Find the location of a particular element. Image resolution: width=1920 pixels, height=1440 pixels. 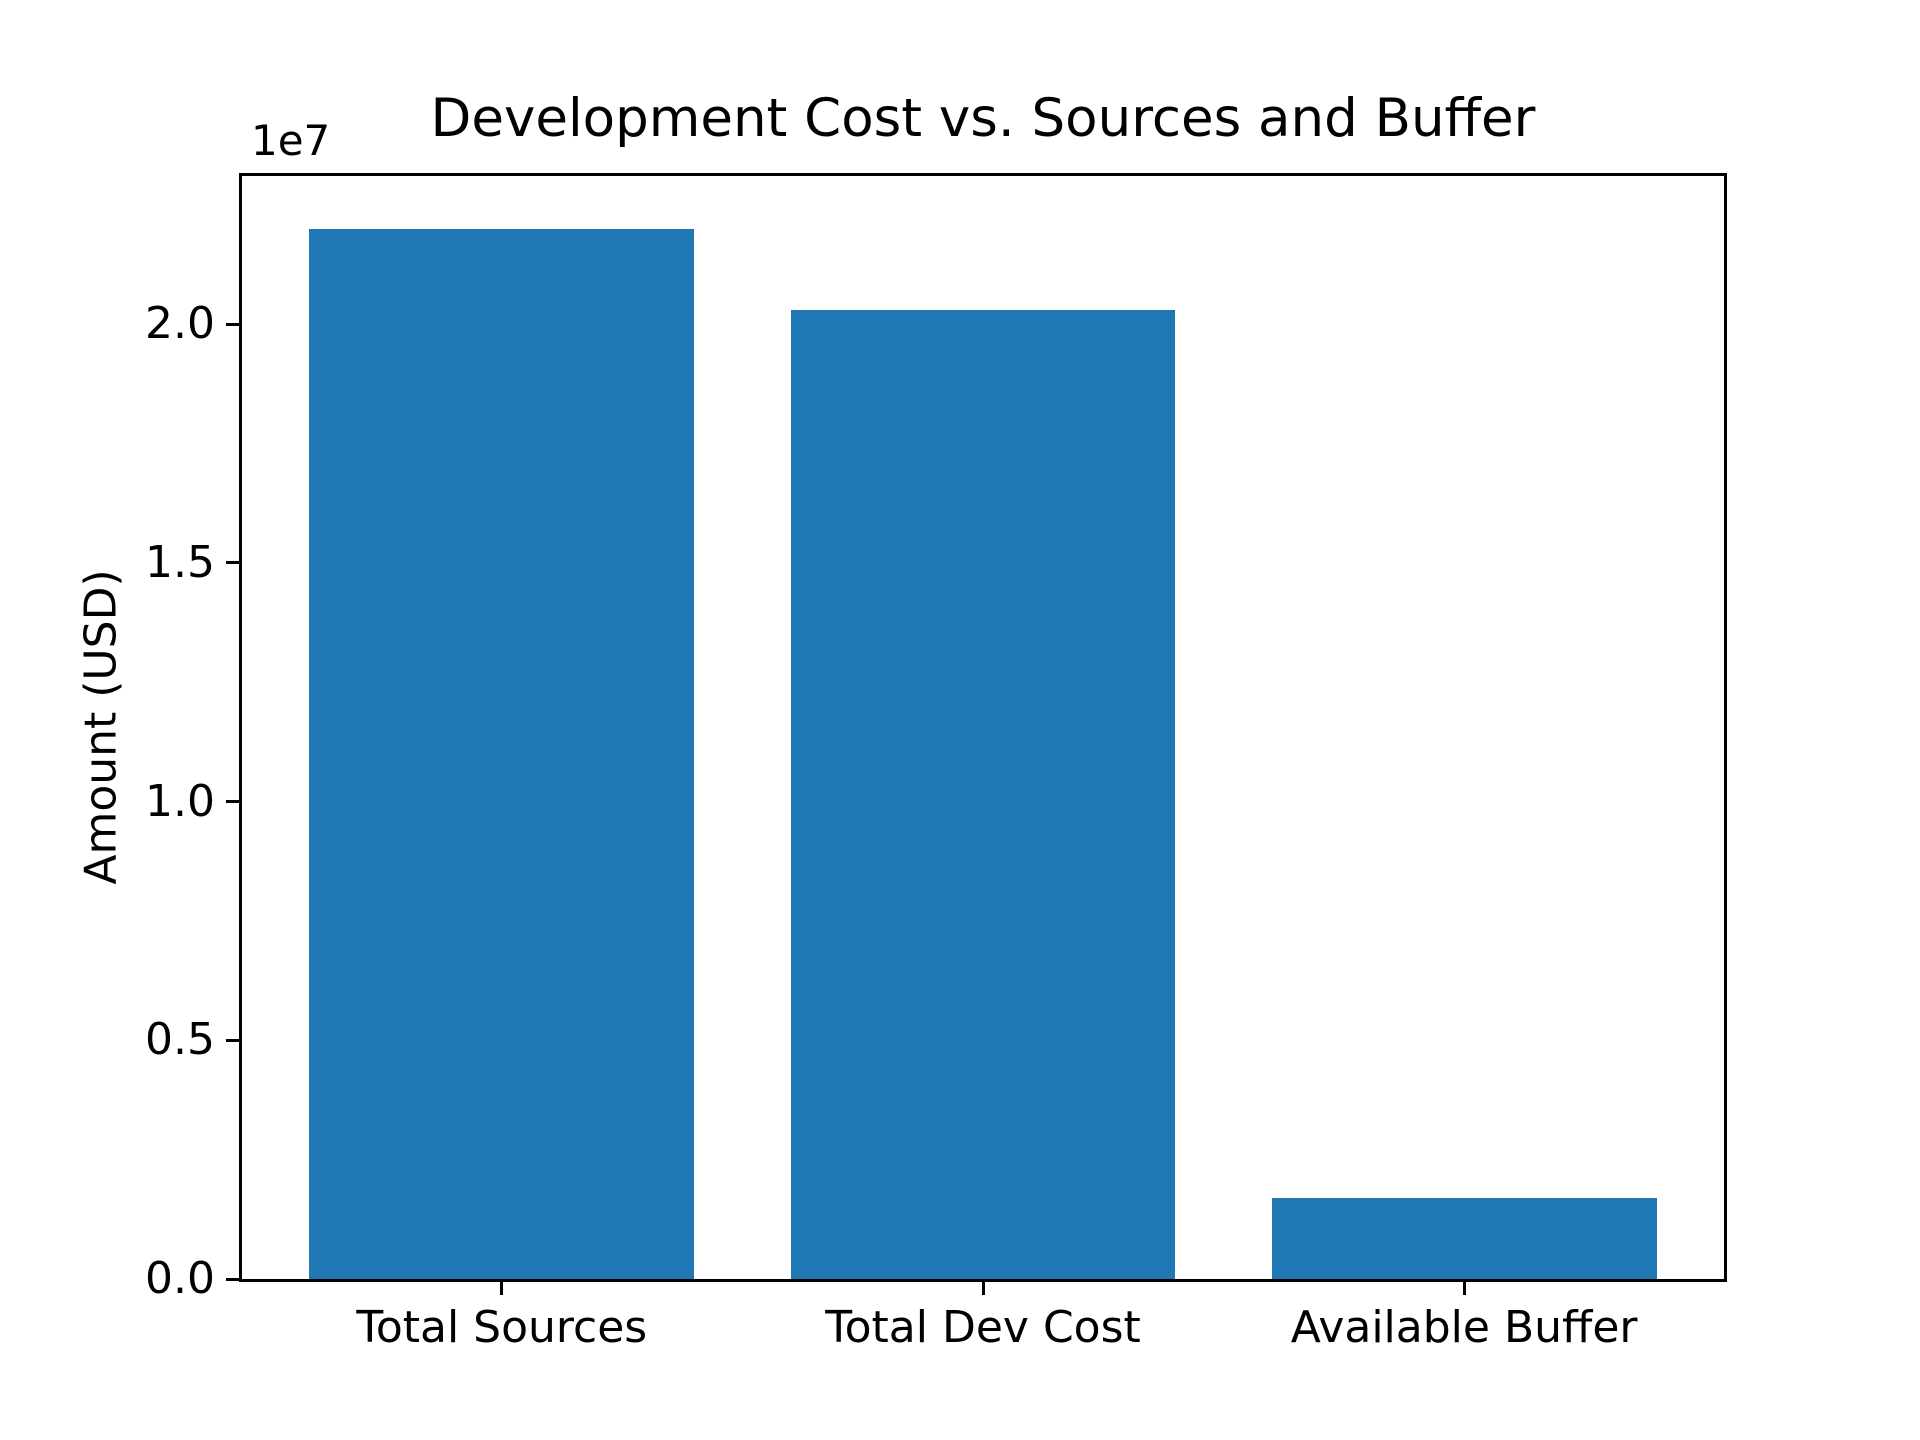

x-tick-label-2: Available Buffer is located at coordinates (1464, 1327).